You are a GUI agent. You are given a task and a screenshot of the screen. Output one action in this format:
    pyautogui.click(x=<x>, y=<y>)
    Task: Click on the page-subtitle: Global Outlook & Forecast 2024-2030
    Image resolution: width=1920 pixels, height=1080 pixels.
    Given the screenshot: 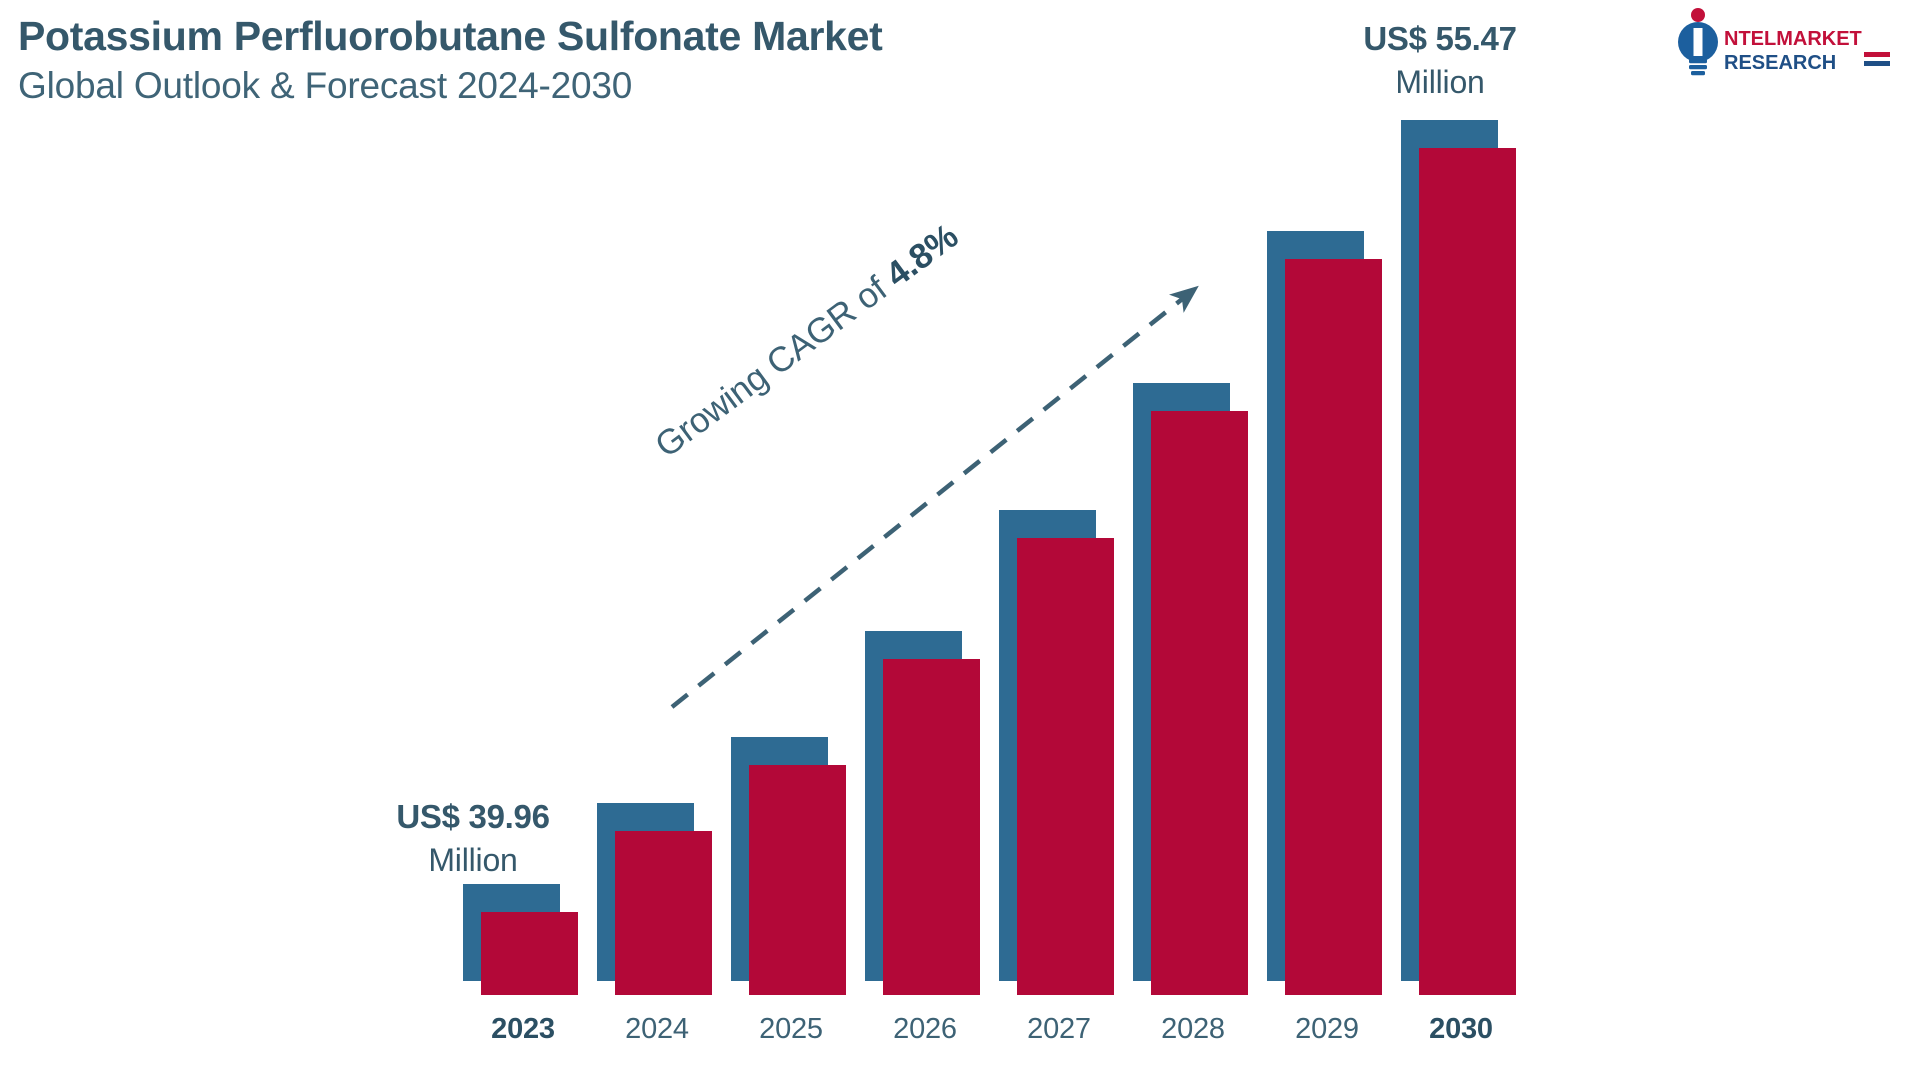 What is the action you would take?
    pyautogui.click(x=325, y=85)
    